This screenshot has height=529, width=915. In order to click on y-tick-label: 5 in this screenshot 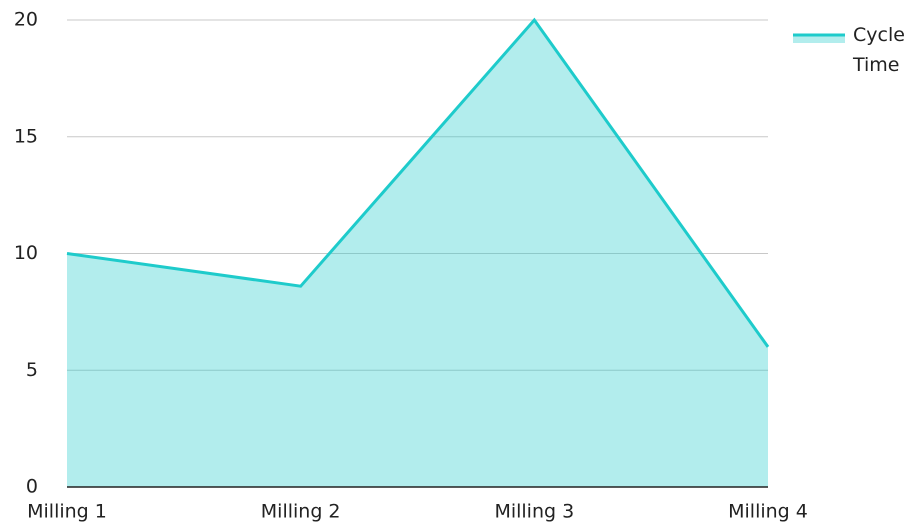, I will do `click(32, 370)`.